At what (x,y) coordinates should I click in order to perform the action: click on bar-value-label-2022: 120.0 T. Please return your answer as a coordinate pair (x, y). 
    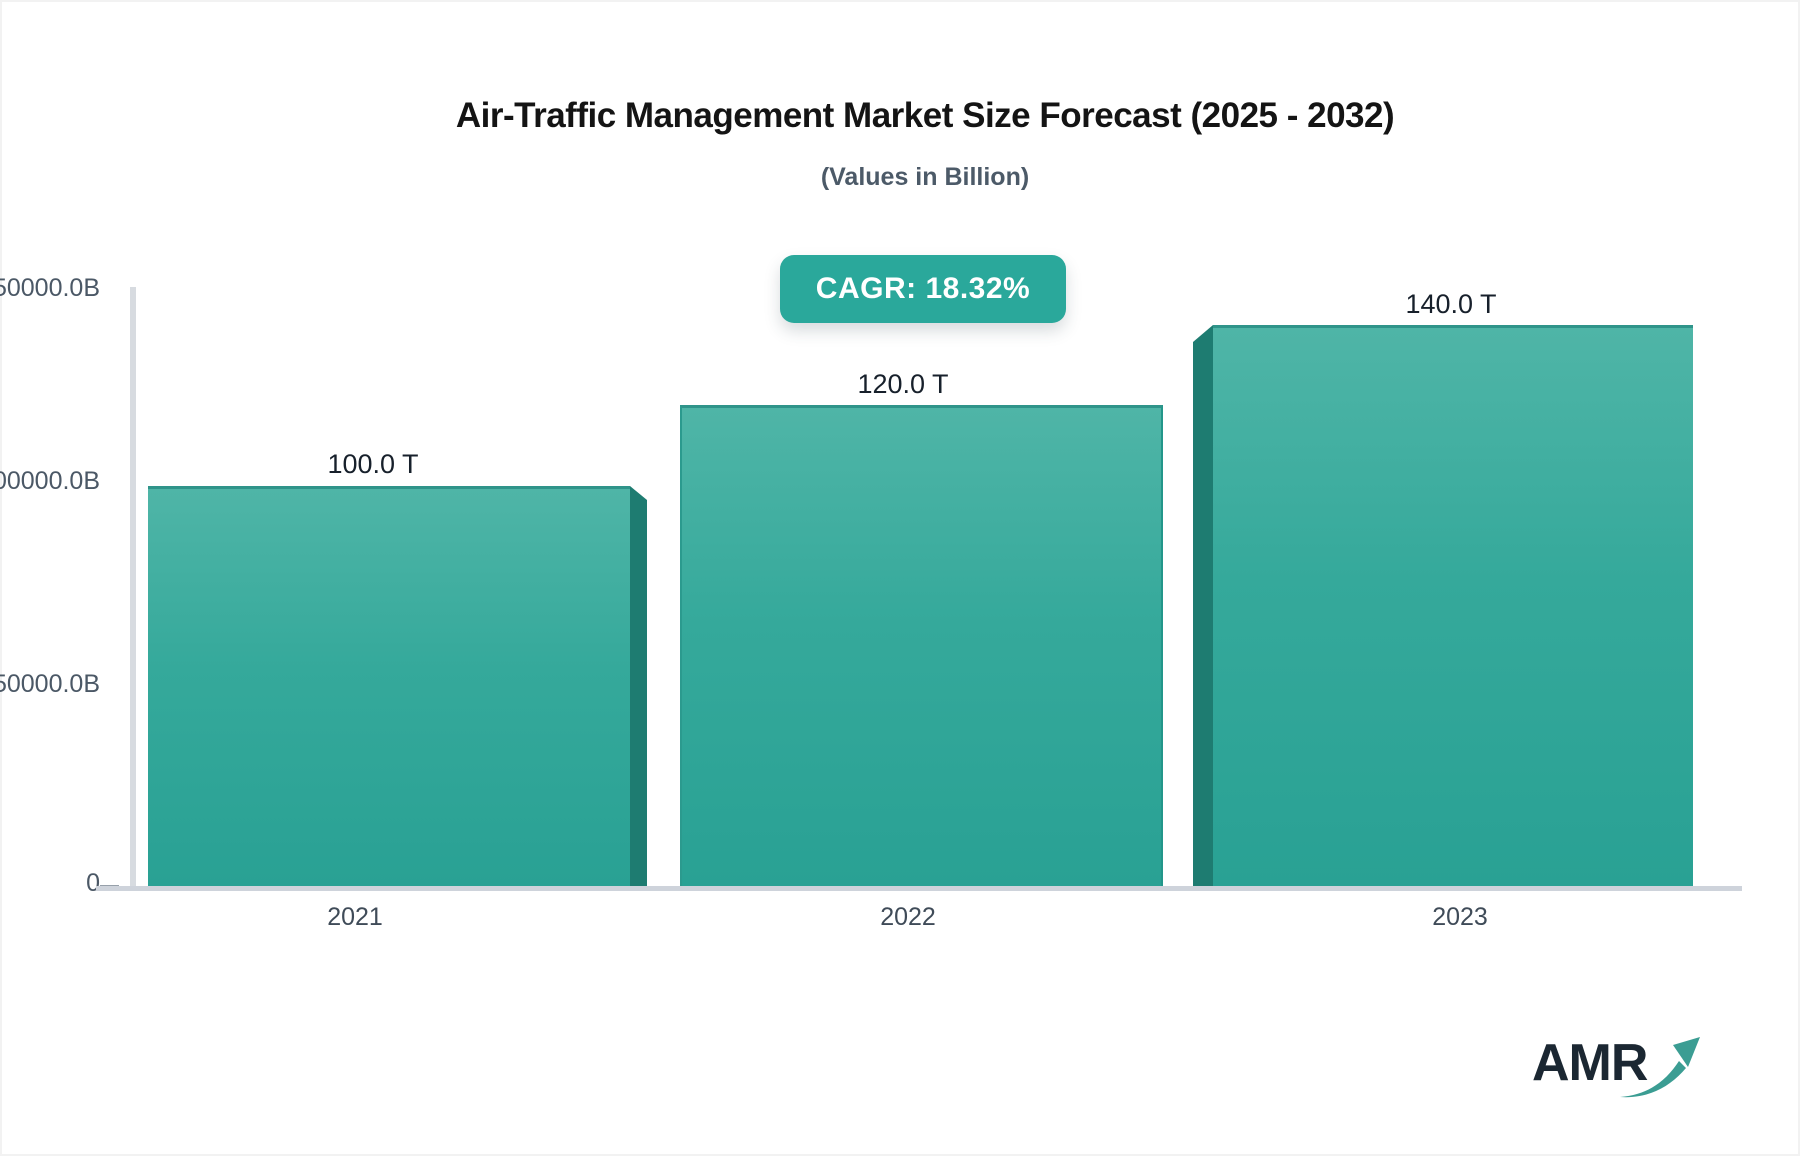
    Looking at the image, I should click on (903, 384).